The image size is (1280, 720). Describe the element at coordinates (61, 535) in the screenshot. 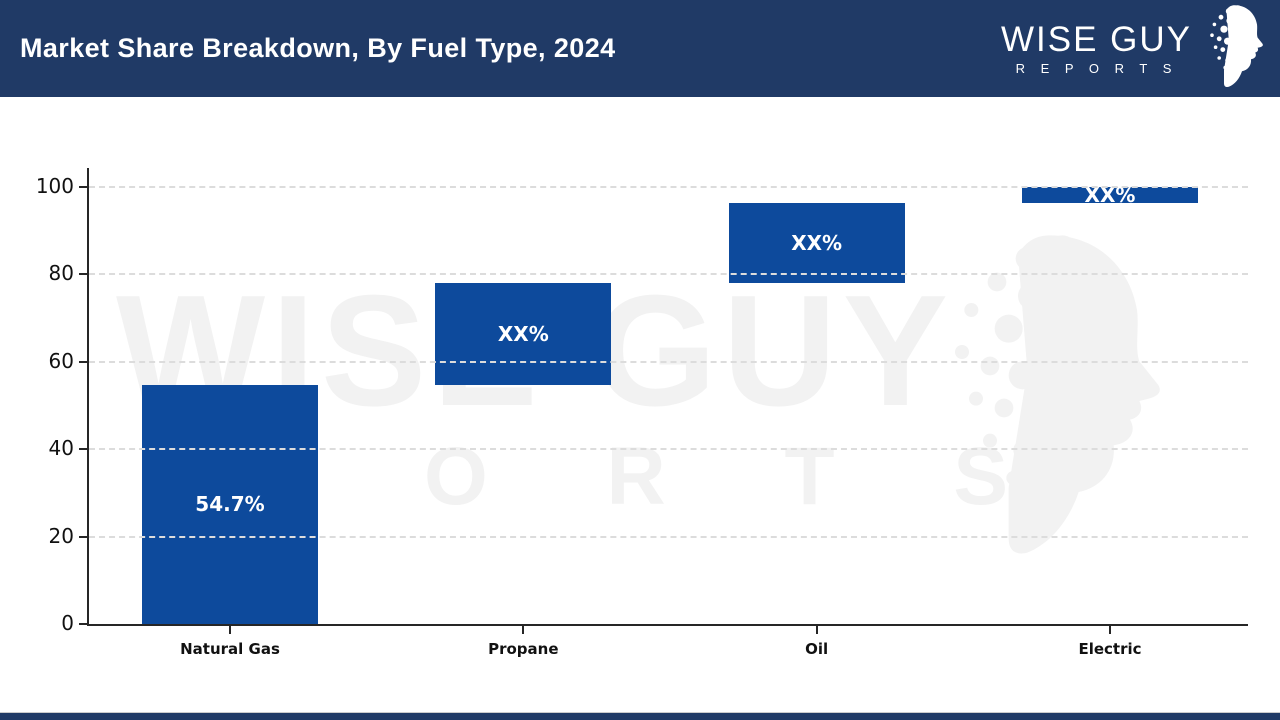

I see `ytick-label-20: 20` at that location.